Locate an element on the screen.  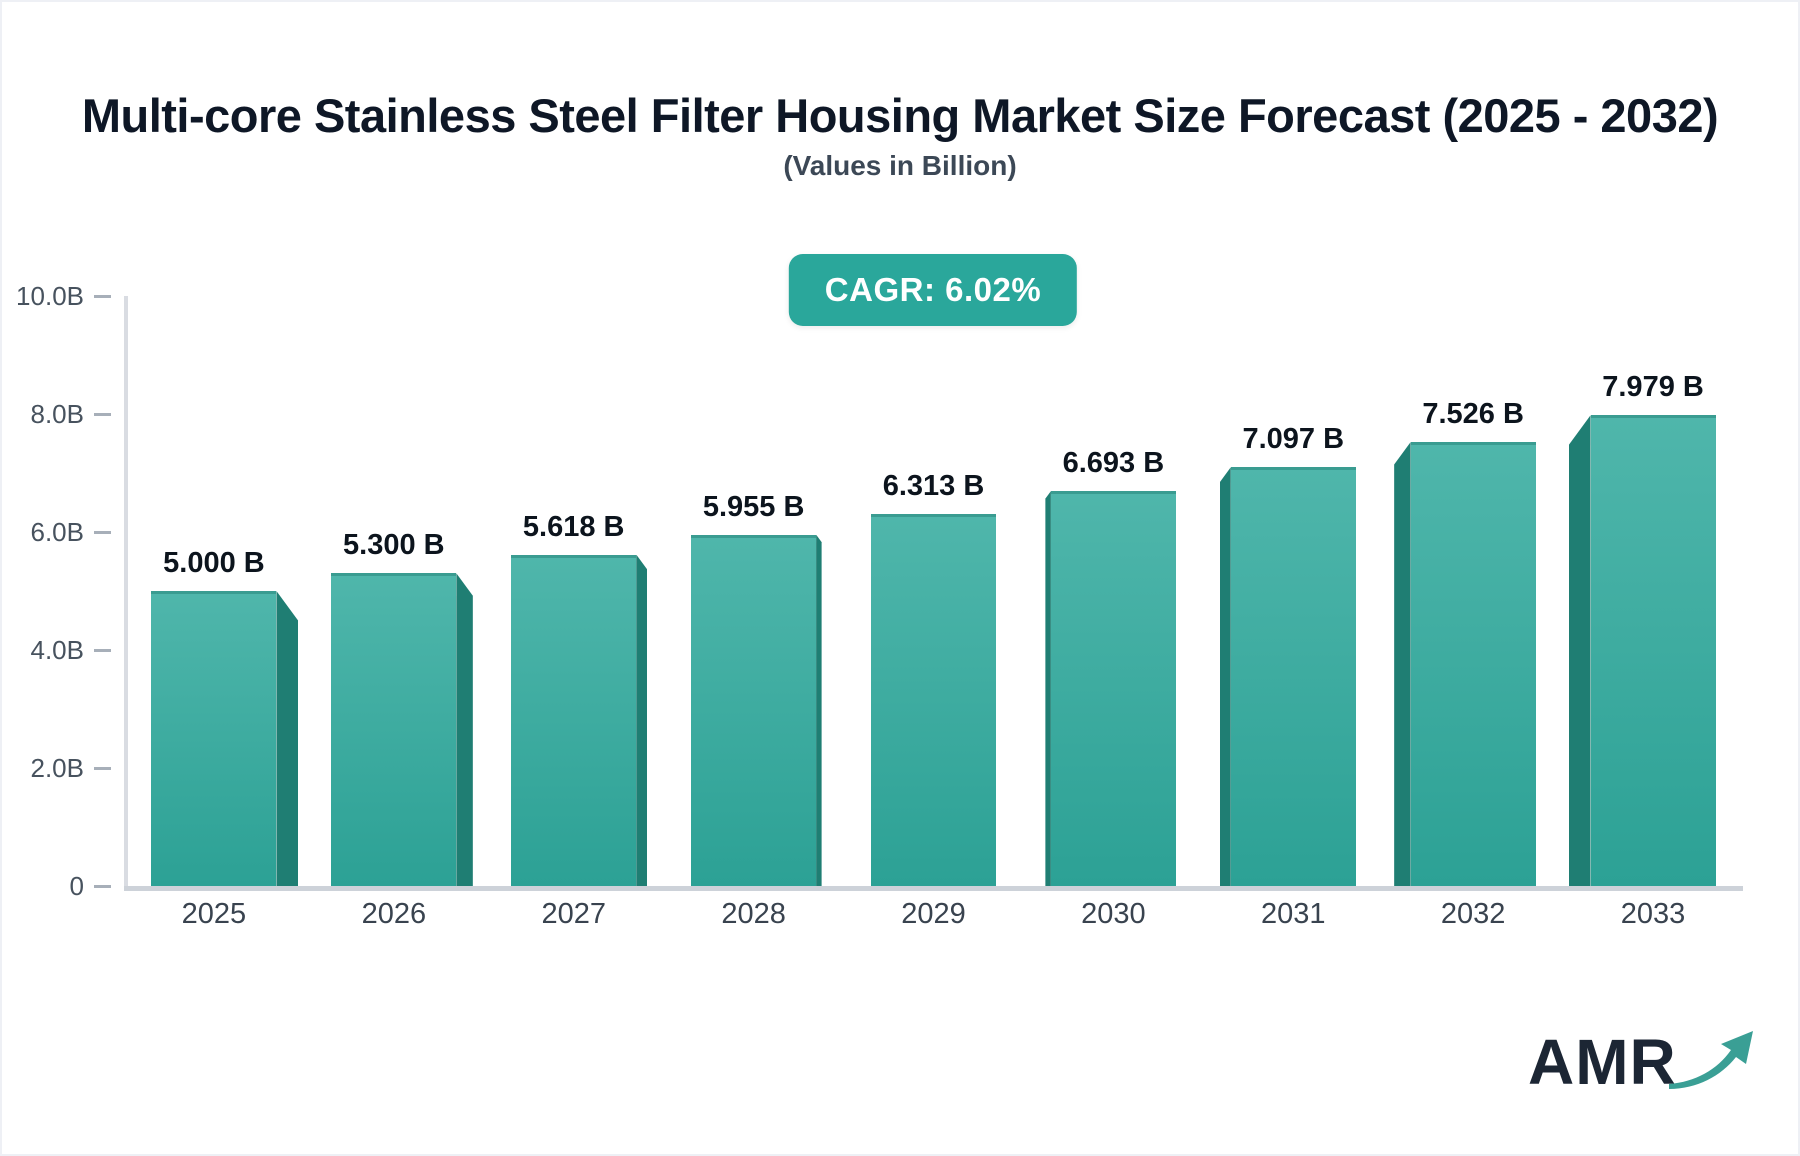
bar-value-label: 5.300 B is located at coordinates (394, 545).